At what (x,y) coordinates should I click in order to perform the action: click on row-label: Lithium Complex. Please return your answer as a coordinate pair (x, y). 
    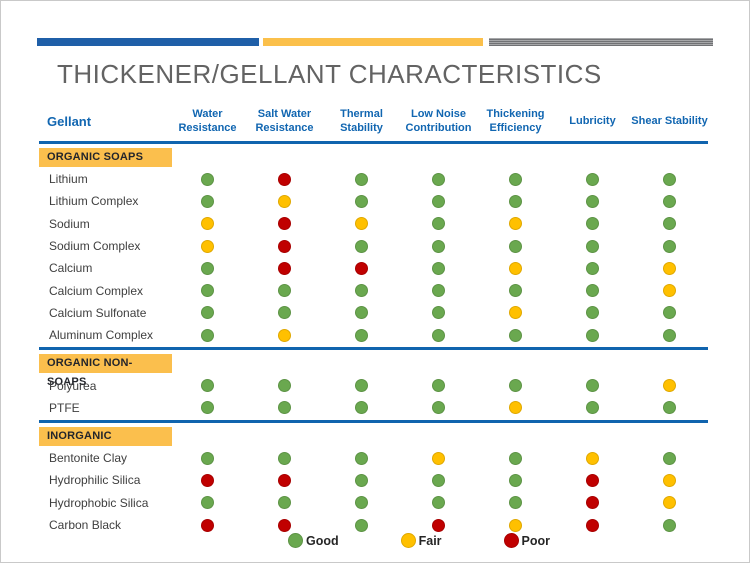
    Looking at the image, I should click on (94, 201).